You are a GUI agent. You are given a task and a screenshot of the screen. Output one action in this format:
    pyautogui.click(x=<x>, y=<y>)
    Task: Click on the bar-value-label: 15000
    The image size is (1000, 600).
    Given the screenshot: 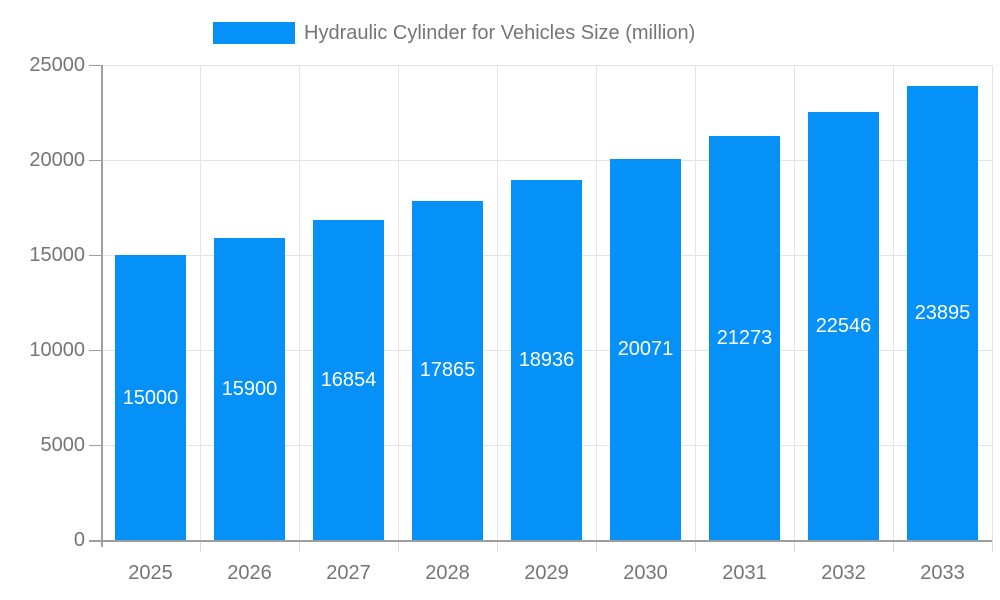 What is the action you would take?
    pyautogui.click(x=150, y=397)
    